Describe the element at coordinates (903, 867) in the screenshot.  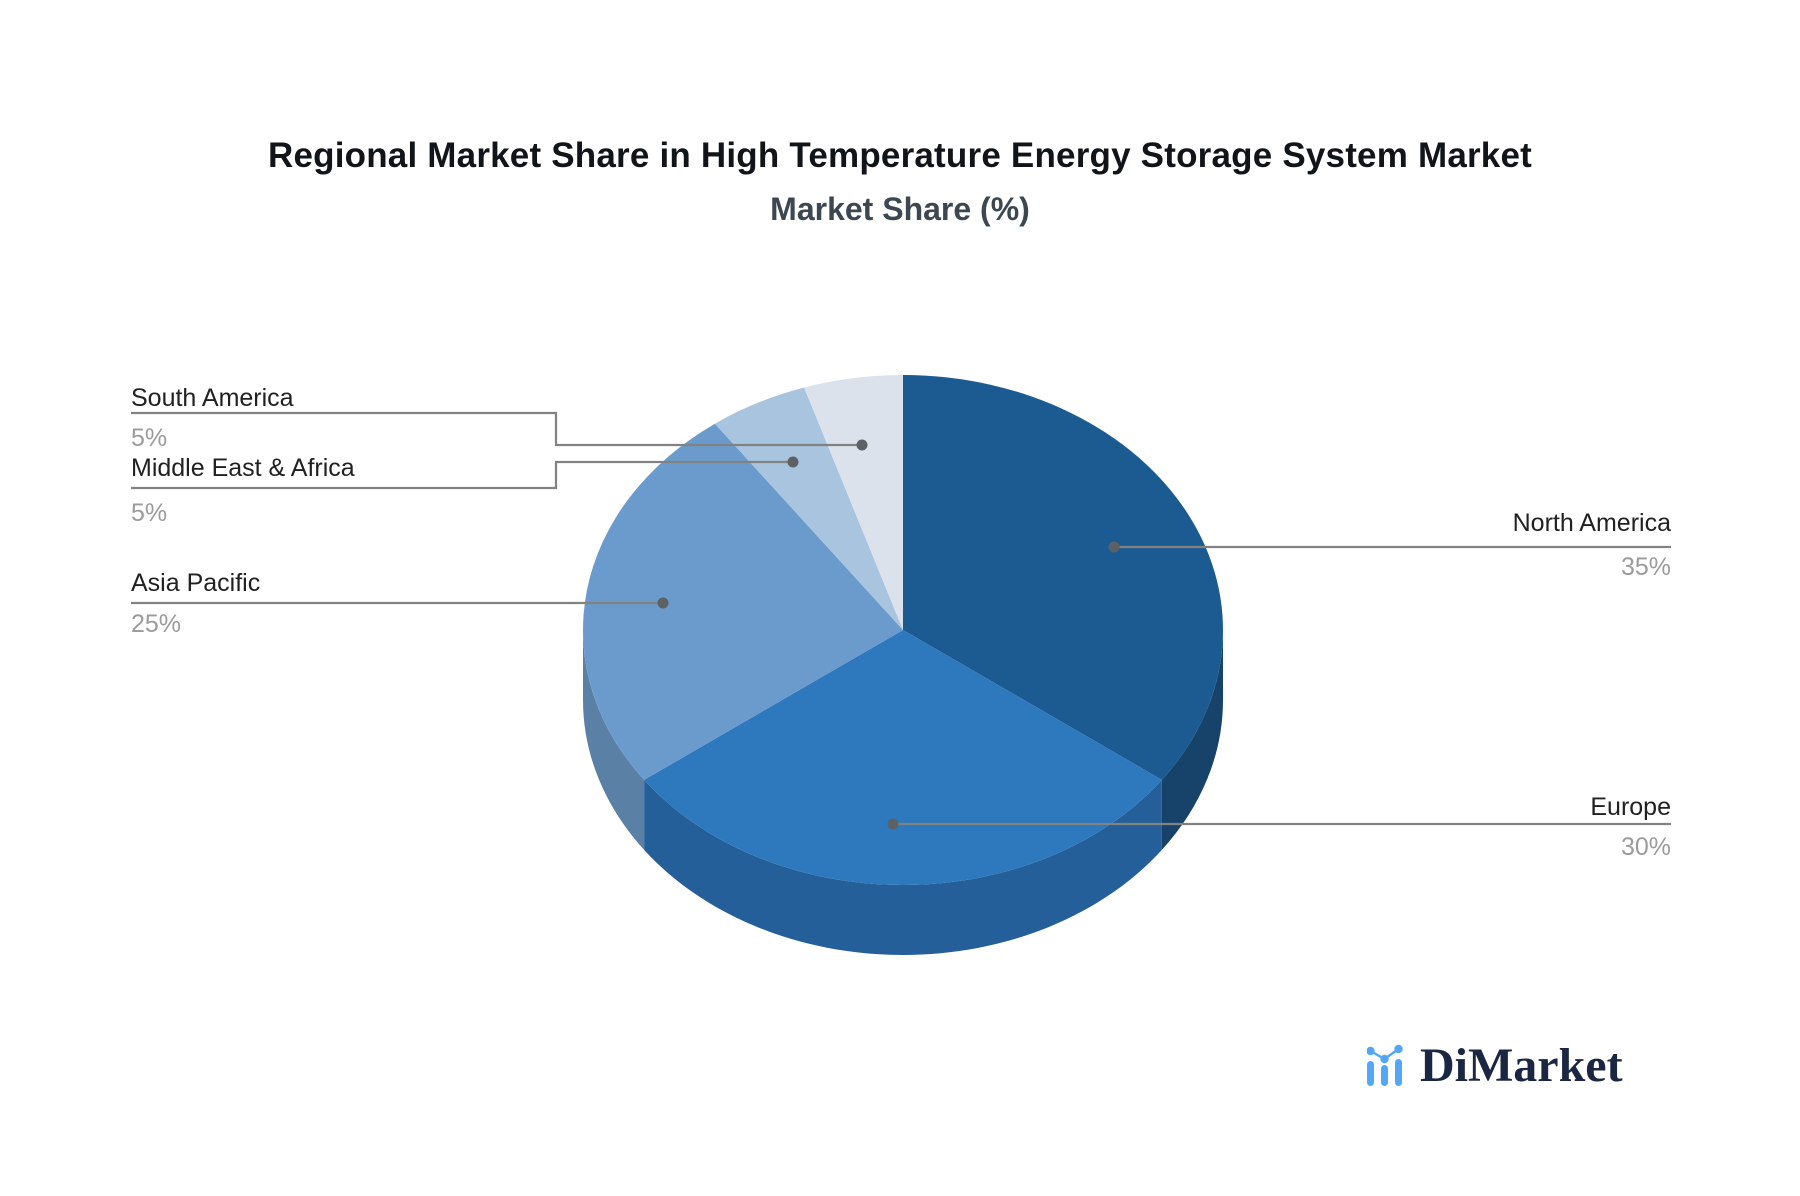
I see `pie-side-europe` at that location.